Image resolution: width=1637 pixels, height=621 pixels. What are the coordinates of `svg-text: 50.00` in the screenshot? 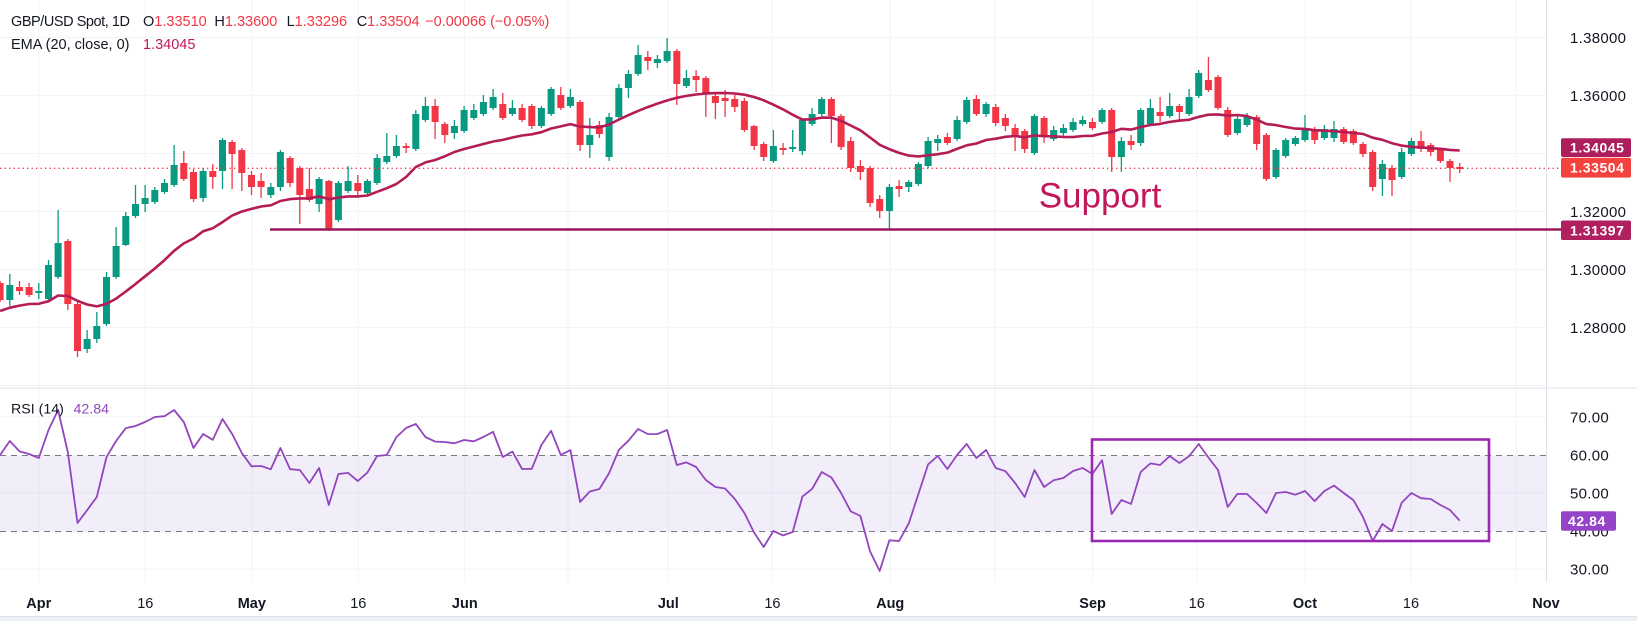 It's located at (1589, 494).